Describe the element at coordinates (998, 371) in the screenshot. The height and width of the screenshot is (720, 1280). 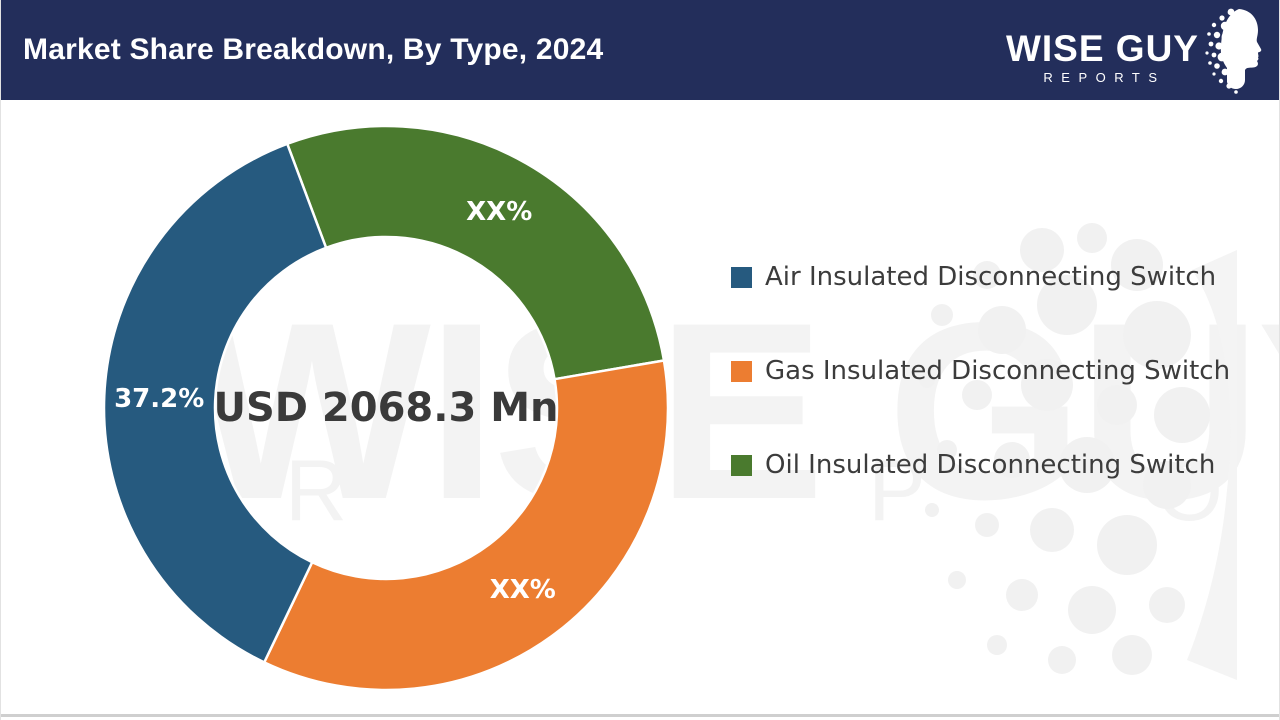
I see `legend-label: Gas Insulated Disconnecting Switch` at that location.